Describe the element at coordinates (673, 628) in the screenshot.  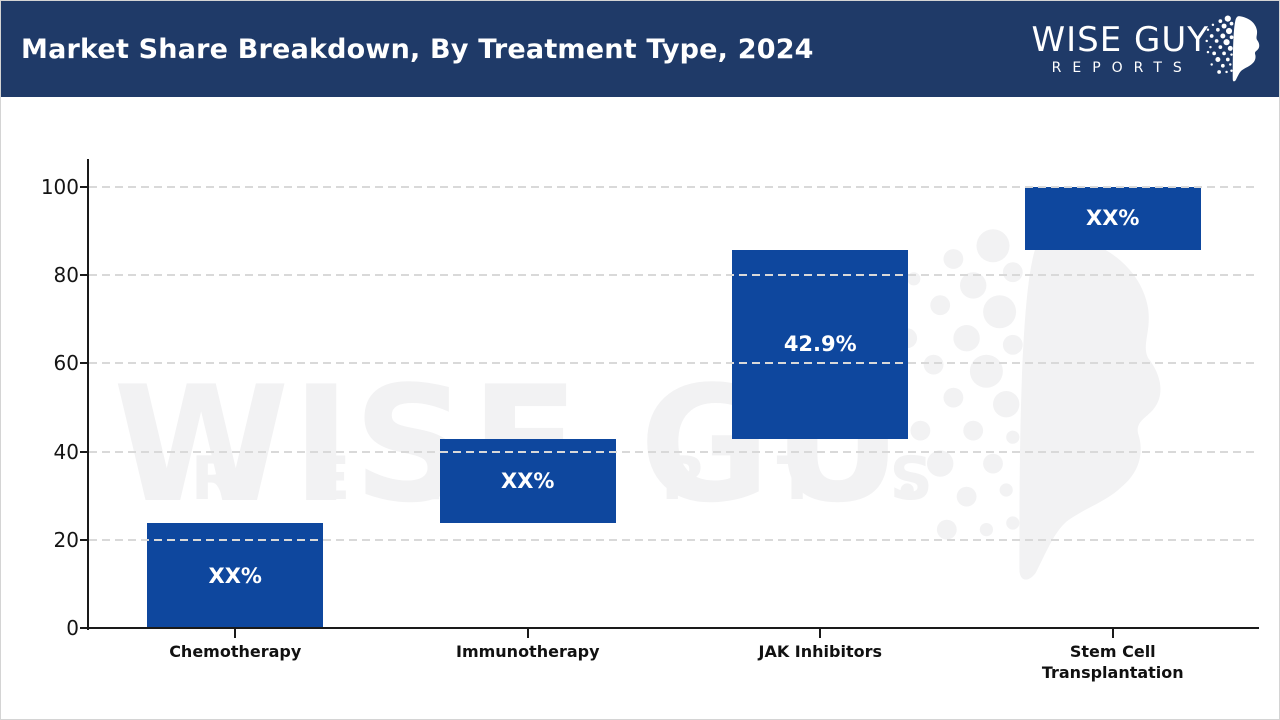
I see `x-axis-spine` at that location.